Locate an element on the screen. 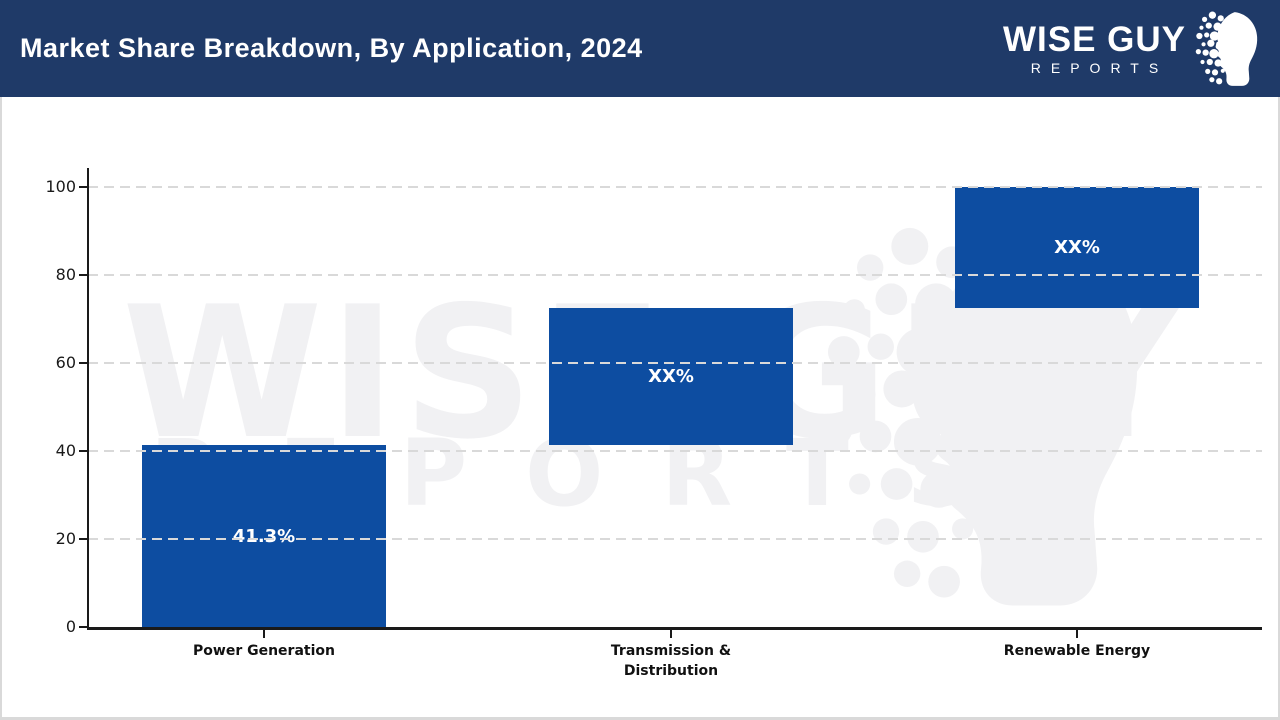  category-label: Transmission & Distribution is located at coordinates (671, 661).